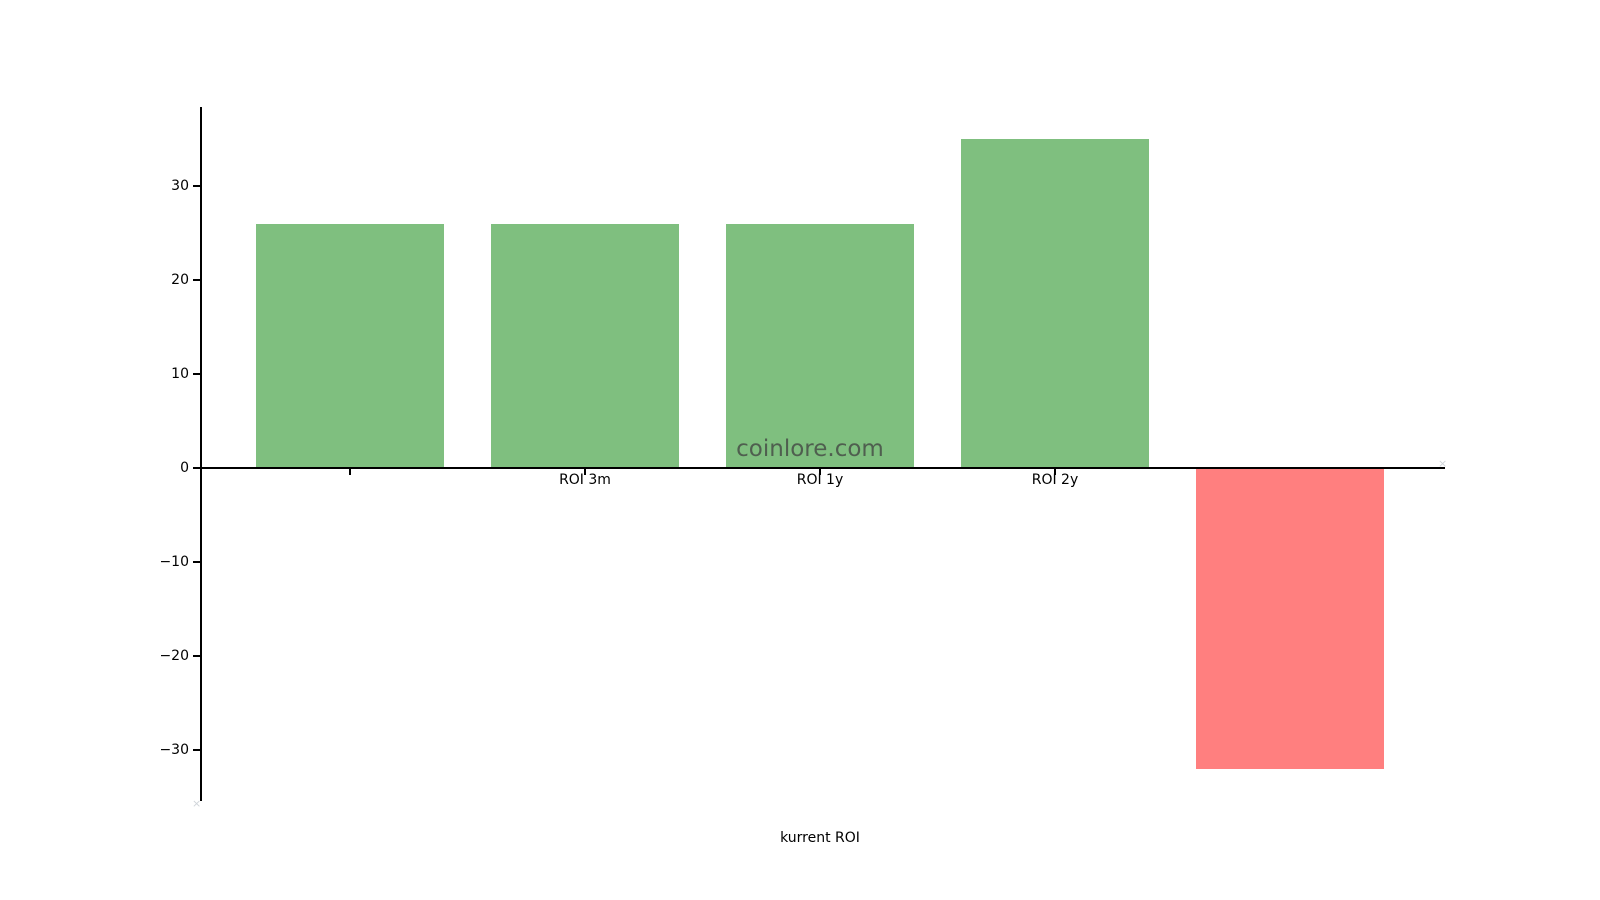  What do you see at coordinates (820, 480) in the screenshot?
I see `x-tick-label: ROI 1y` at bounding box center [820, 480].